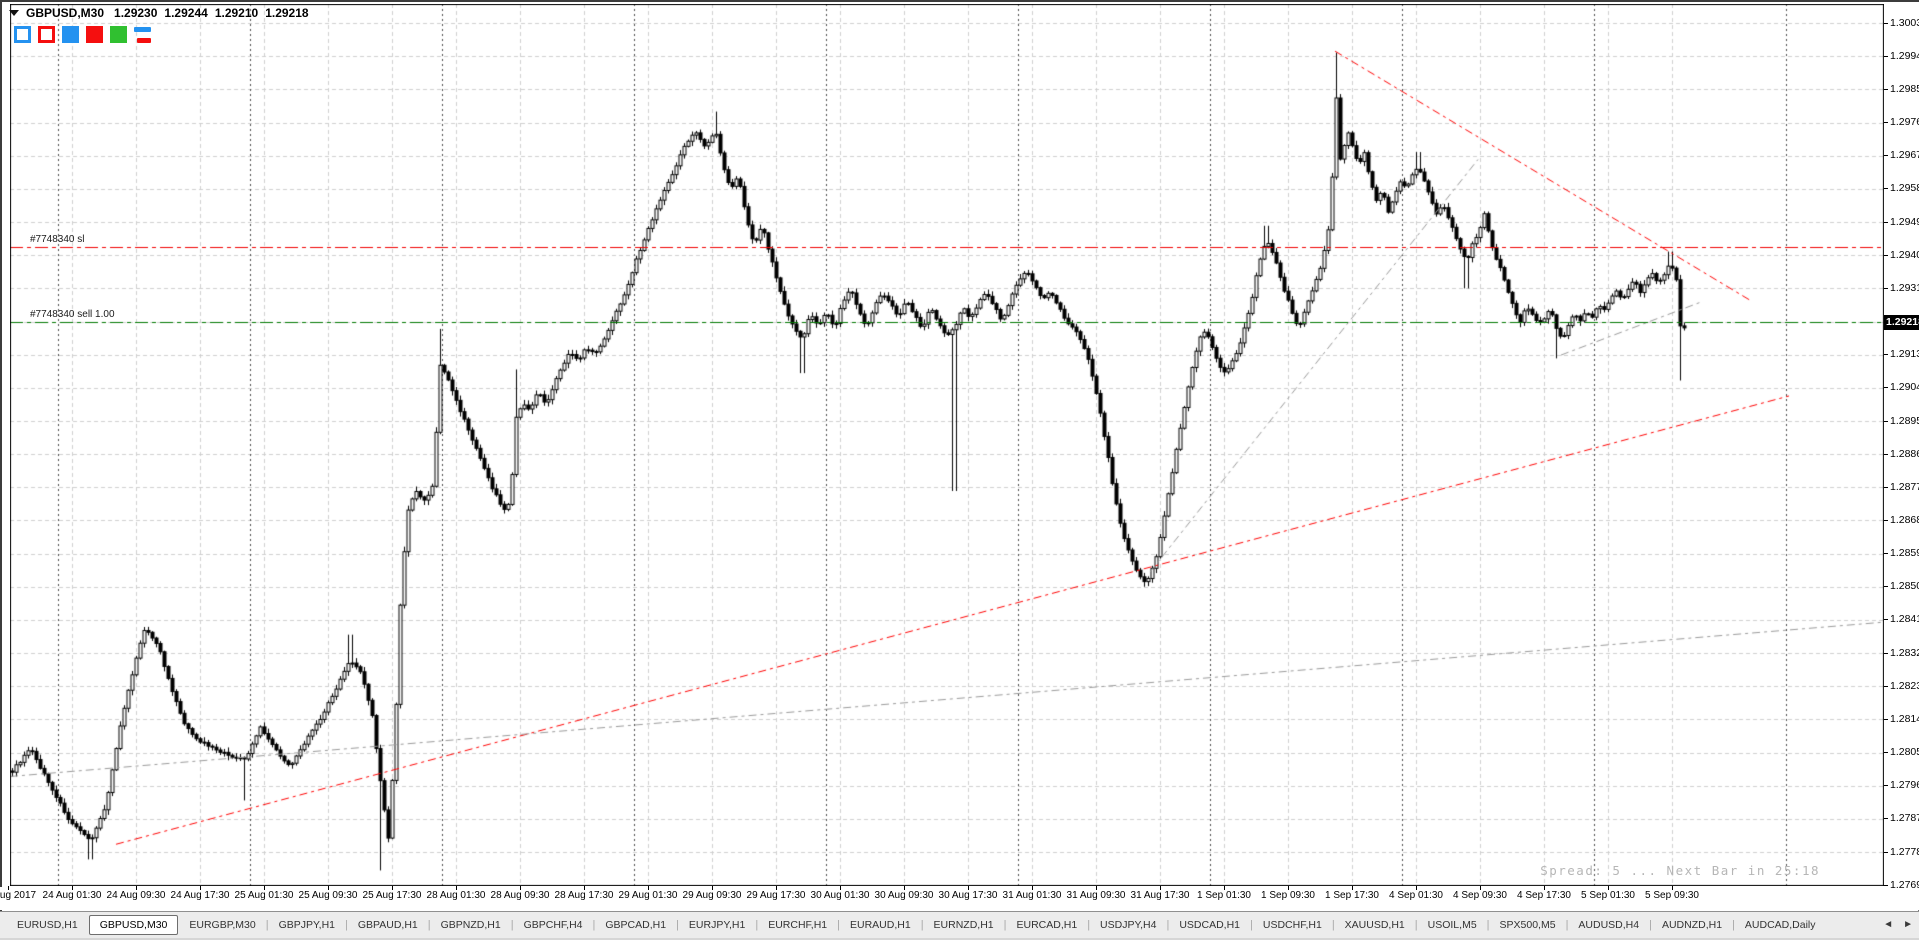 The height and width of the screenshot is (940, 1919). Describe the element at coordinates (1901, 23) in the screenshot. I see `price-tick-label: 1.30030` at that location.